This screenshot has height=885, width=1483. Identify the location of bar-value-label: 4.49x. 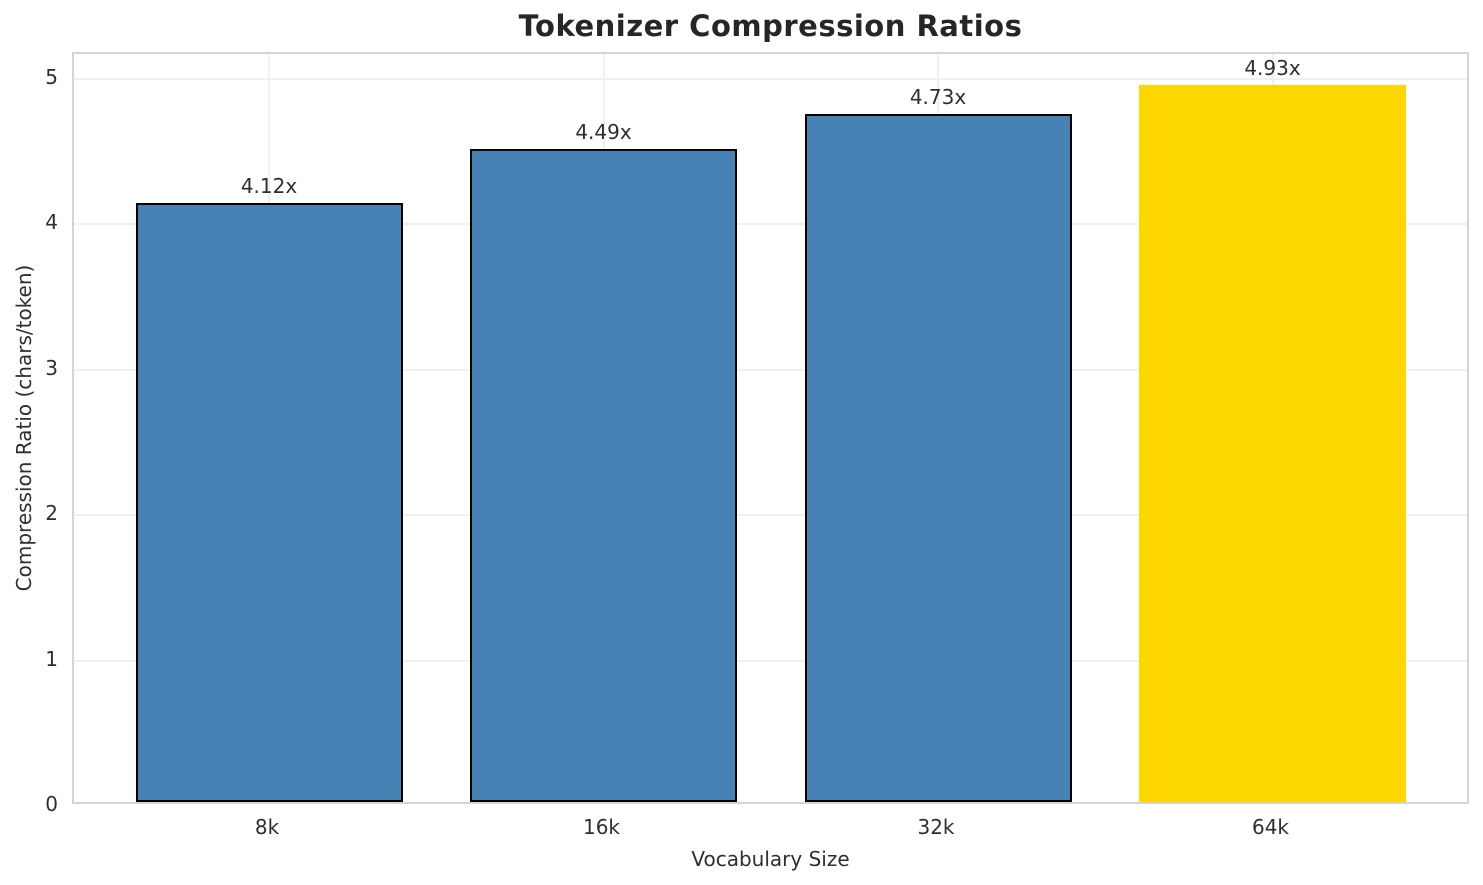
(603, 131).